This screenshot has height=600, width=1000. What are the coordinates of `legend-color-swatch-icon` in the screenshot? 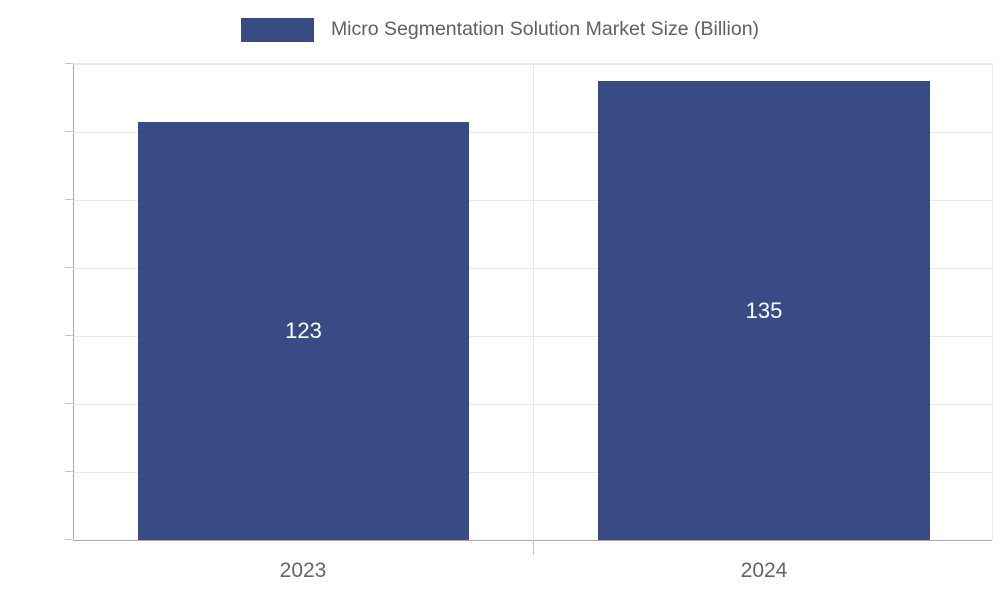 It's located at (277, 30).